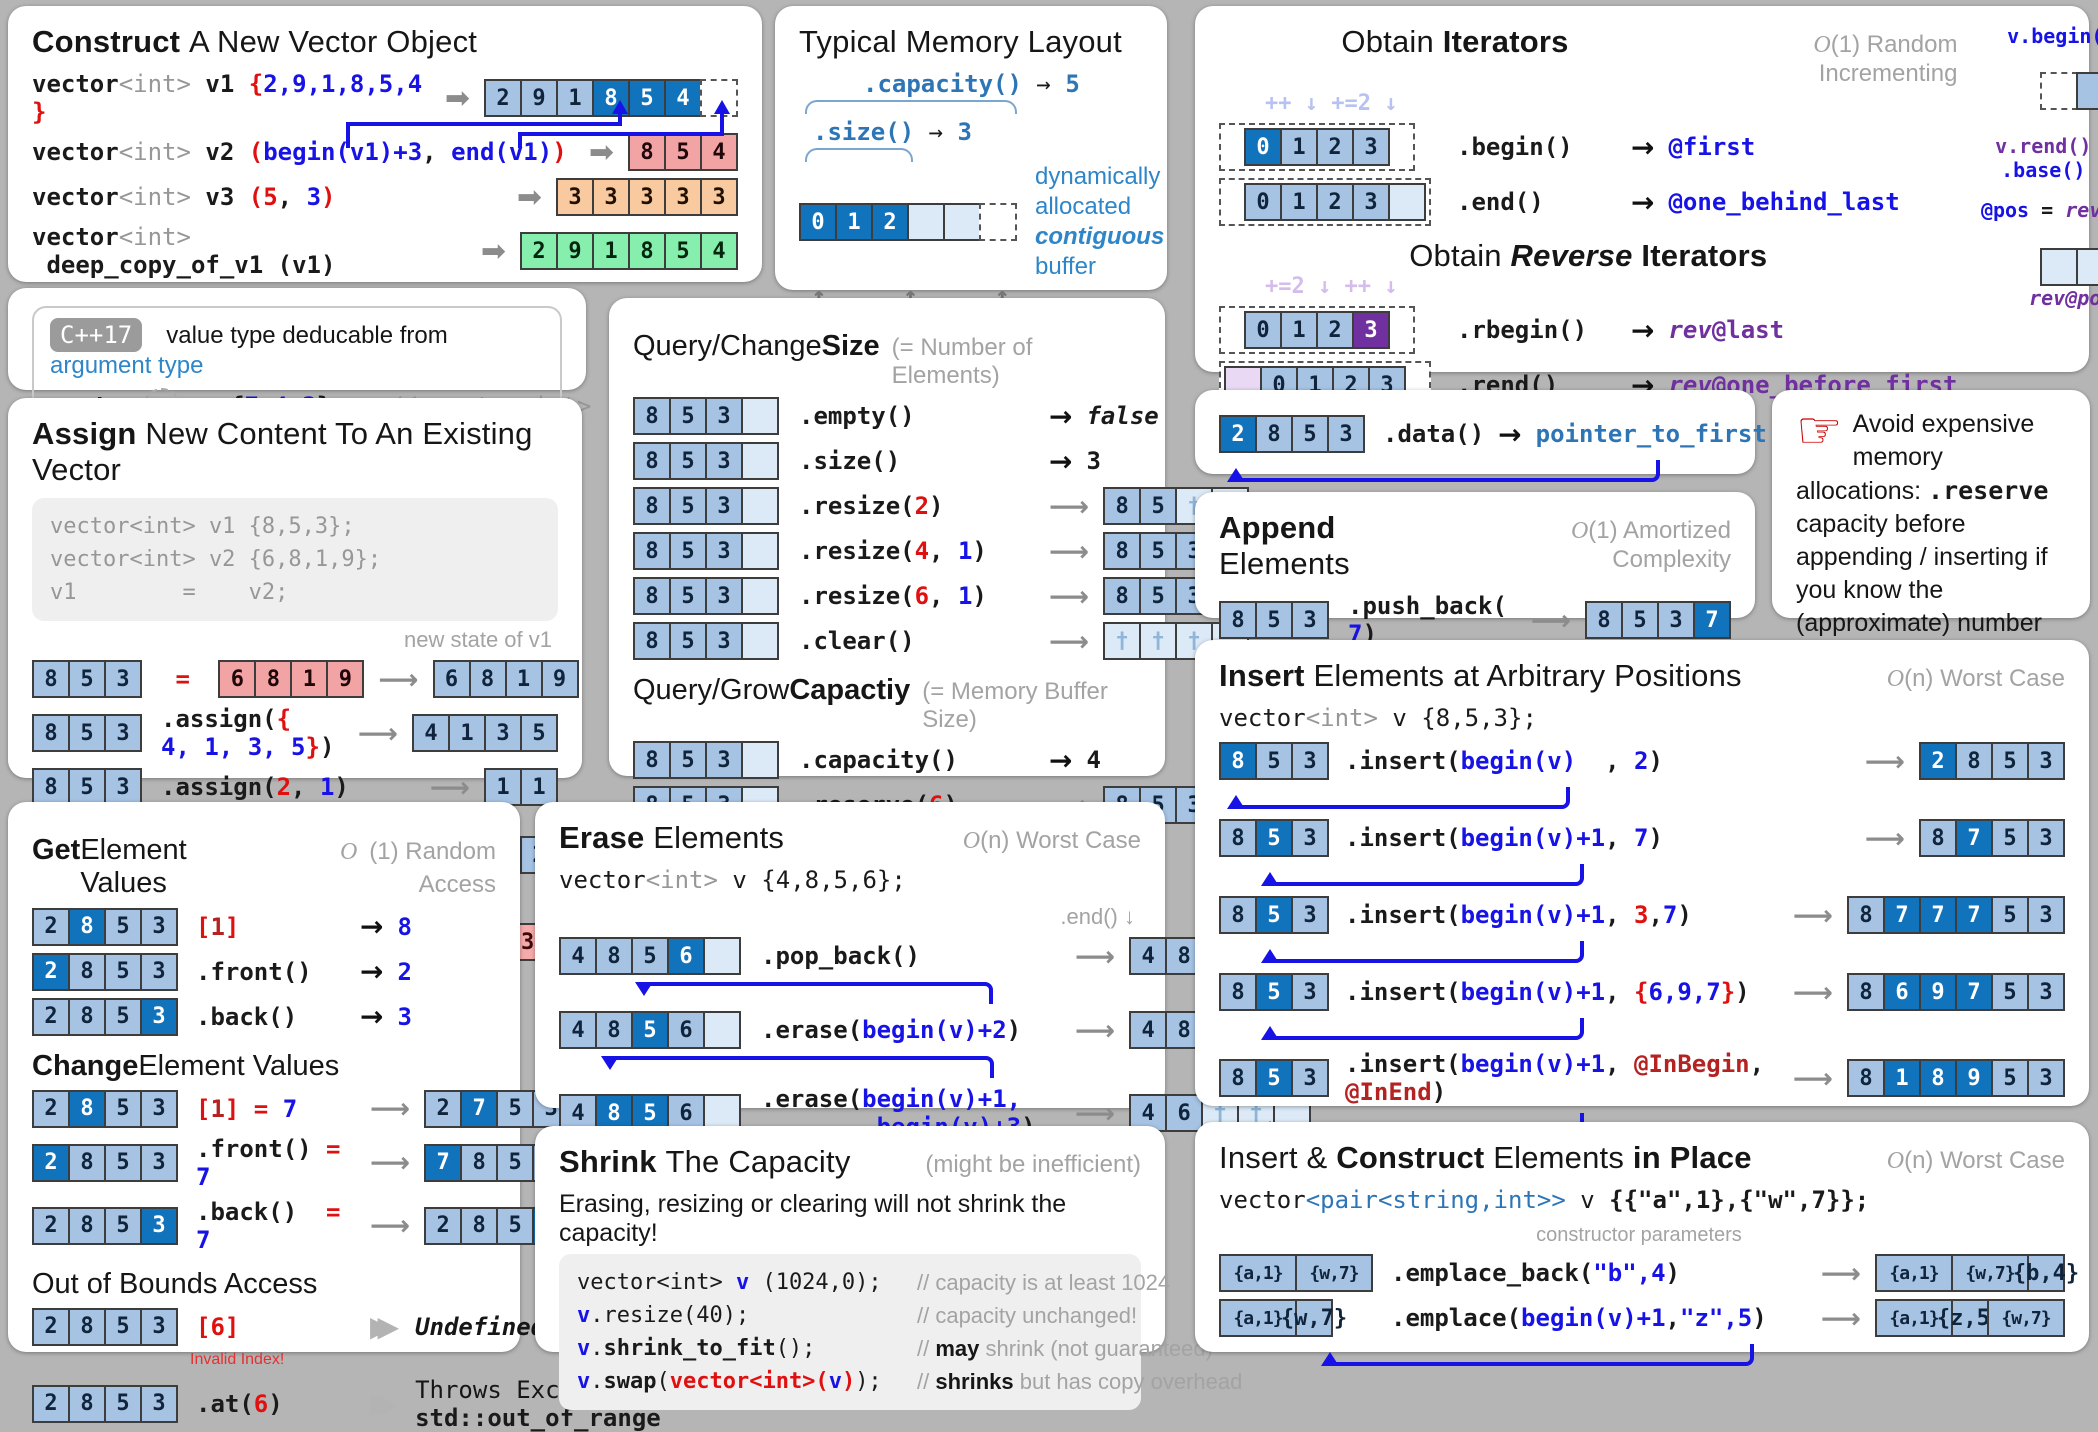 Image resolution: width=2098 pixels, height=1432 pixels. I want to click on code-expression: .at(6), so click(276, 1404).